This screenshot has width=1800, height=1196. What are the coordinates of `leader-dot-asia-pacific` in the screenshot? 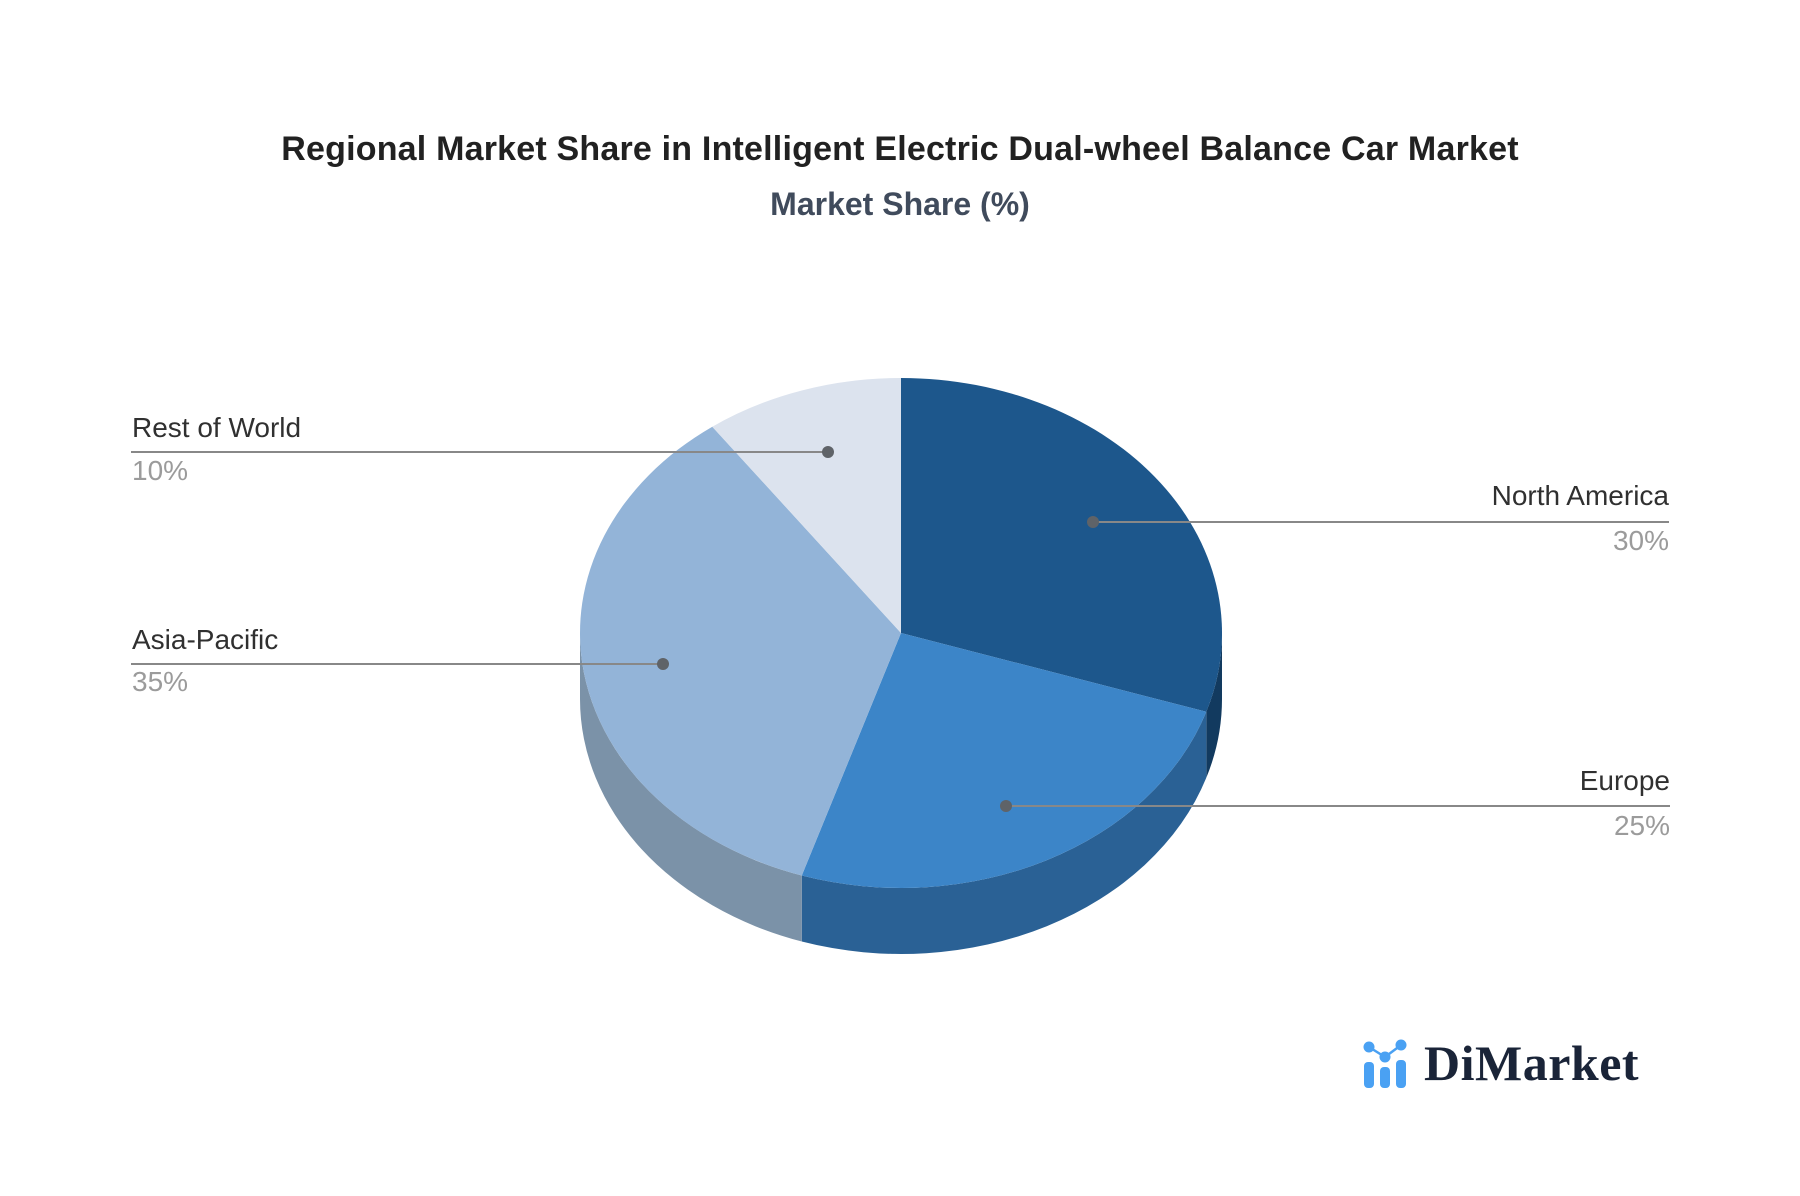 It's located at (663, 664).